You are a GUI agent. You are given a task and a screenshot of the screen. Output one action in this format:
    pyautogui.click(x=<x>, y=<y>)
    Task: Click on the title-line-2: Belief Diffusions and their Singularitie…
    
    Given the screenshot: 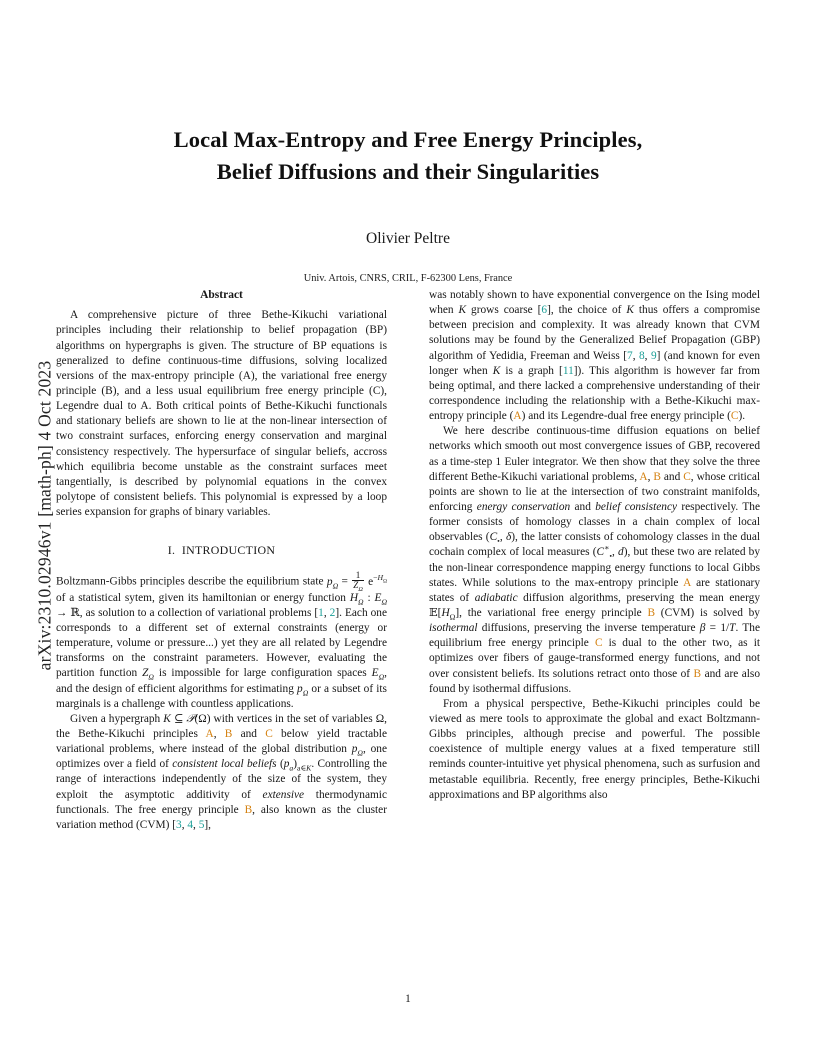 What is the action you would take?
    pyautogui.click(x=408, y=171)
    